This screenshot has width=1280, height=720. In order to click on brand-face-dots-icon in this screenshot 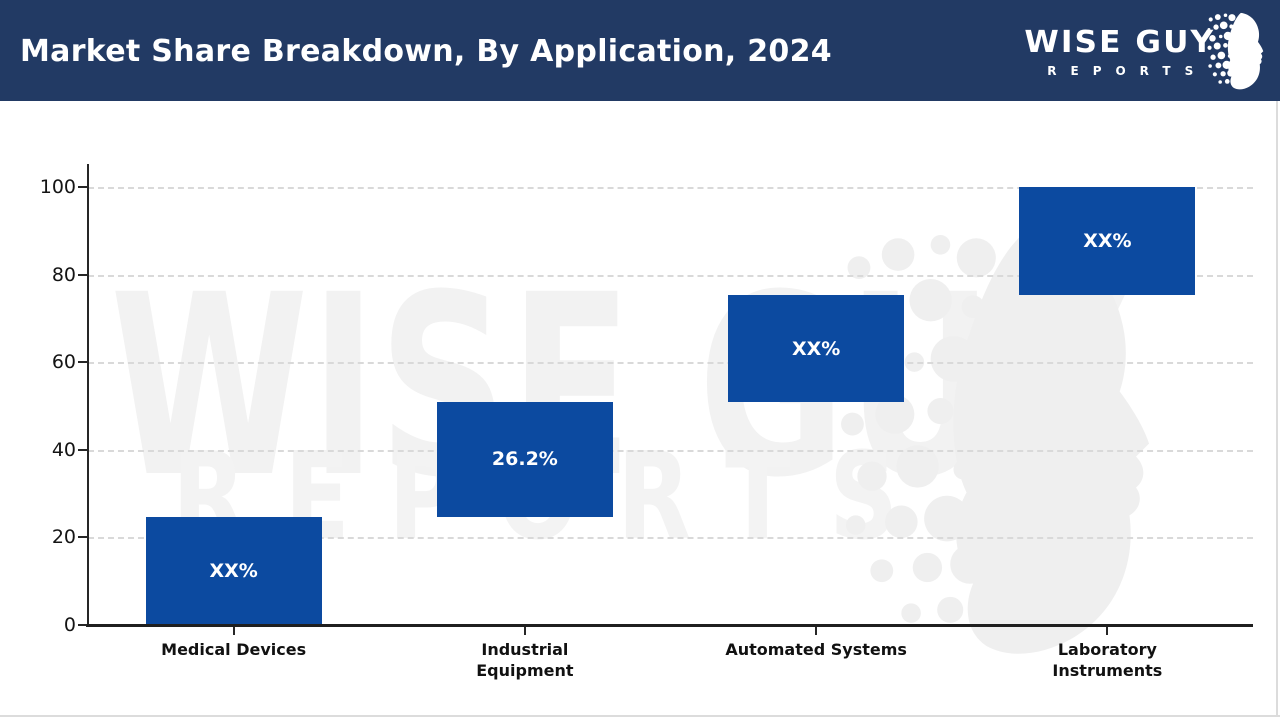, I will do `click(1235, 51)`.